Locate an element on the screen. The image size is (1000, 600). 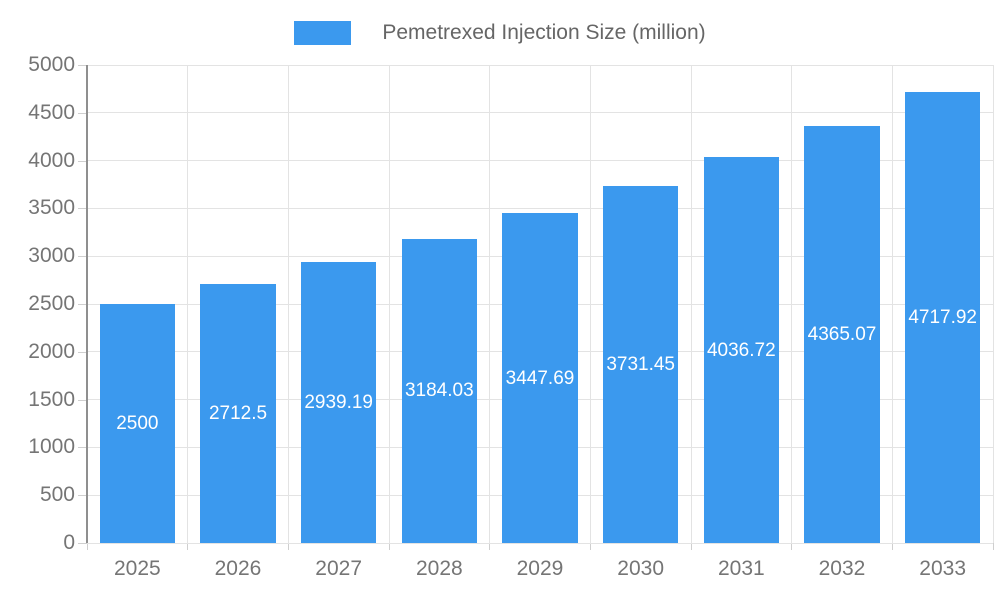
y-axis-line is located at coordinates (87, 304).